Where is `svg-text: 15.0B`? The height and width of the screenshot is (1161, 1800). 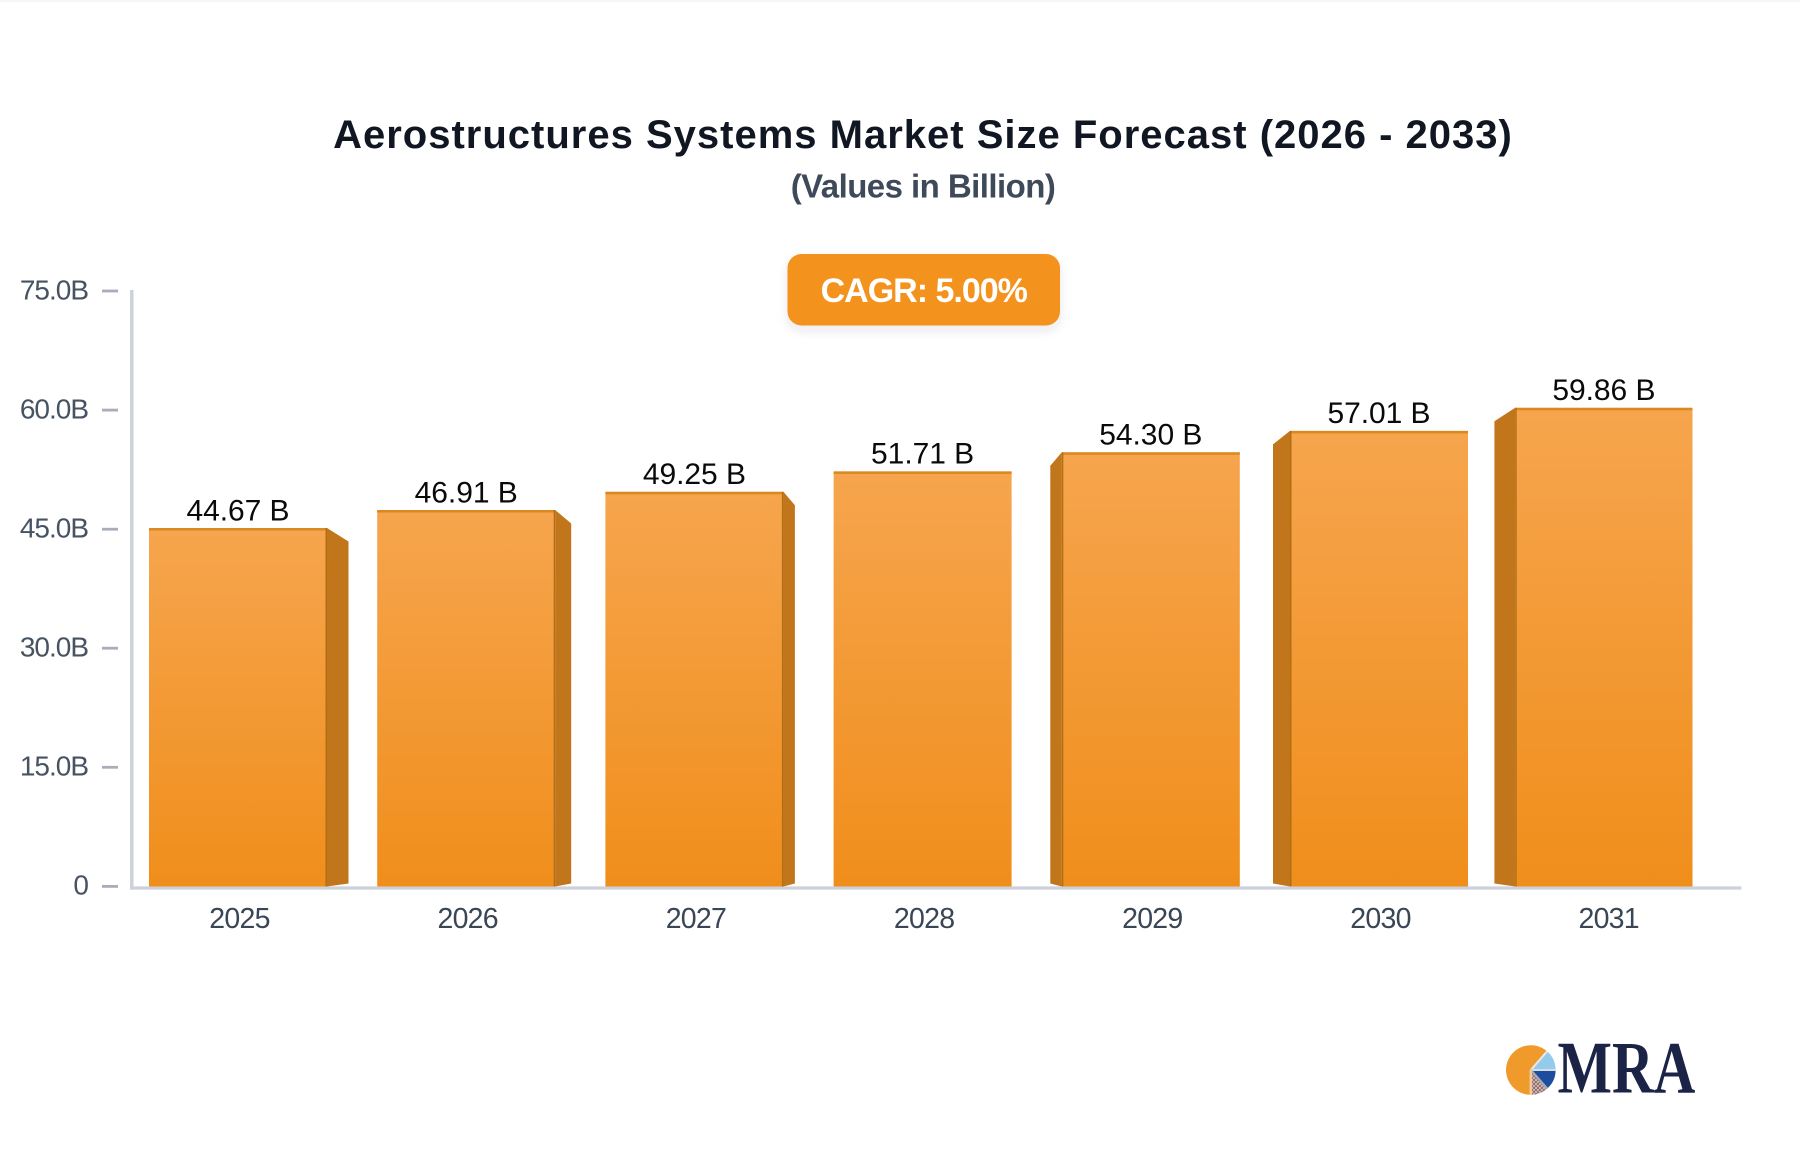 svg-text: 15.0B is located at coordinates (54, 766).